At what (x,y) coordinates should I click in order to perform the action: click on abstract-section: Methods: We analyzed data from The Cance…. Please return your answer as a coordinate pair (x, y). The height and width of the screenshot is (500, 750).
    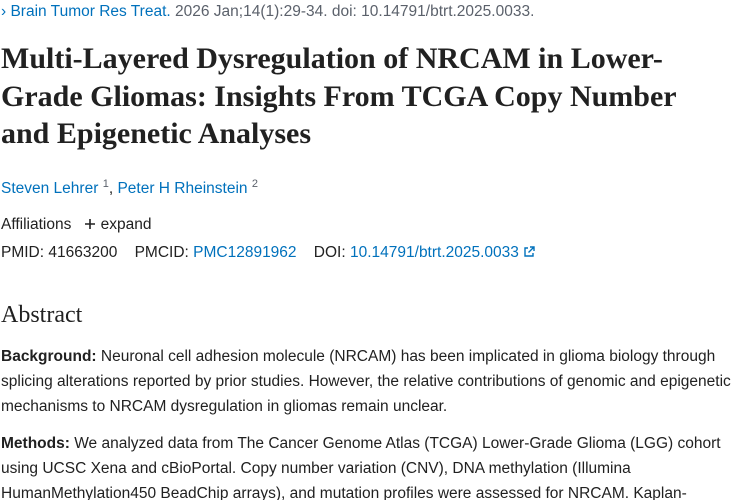
    Looking at the image, I should click on (375, 465).